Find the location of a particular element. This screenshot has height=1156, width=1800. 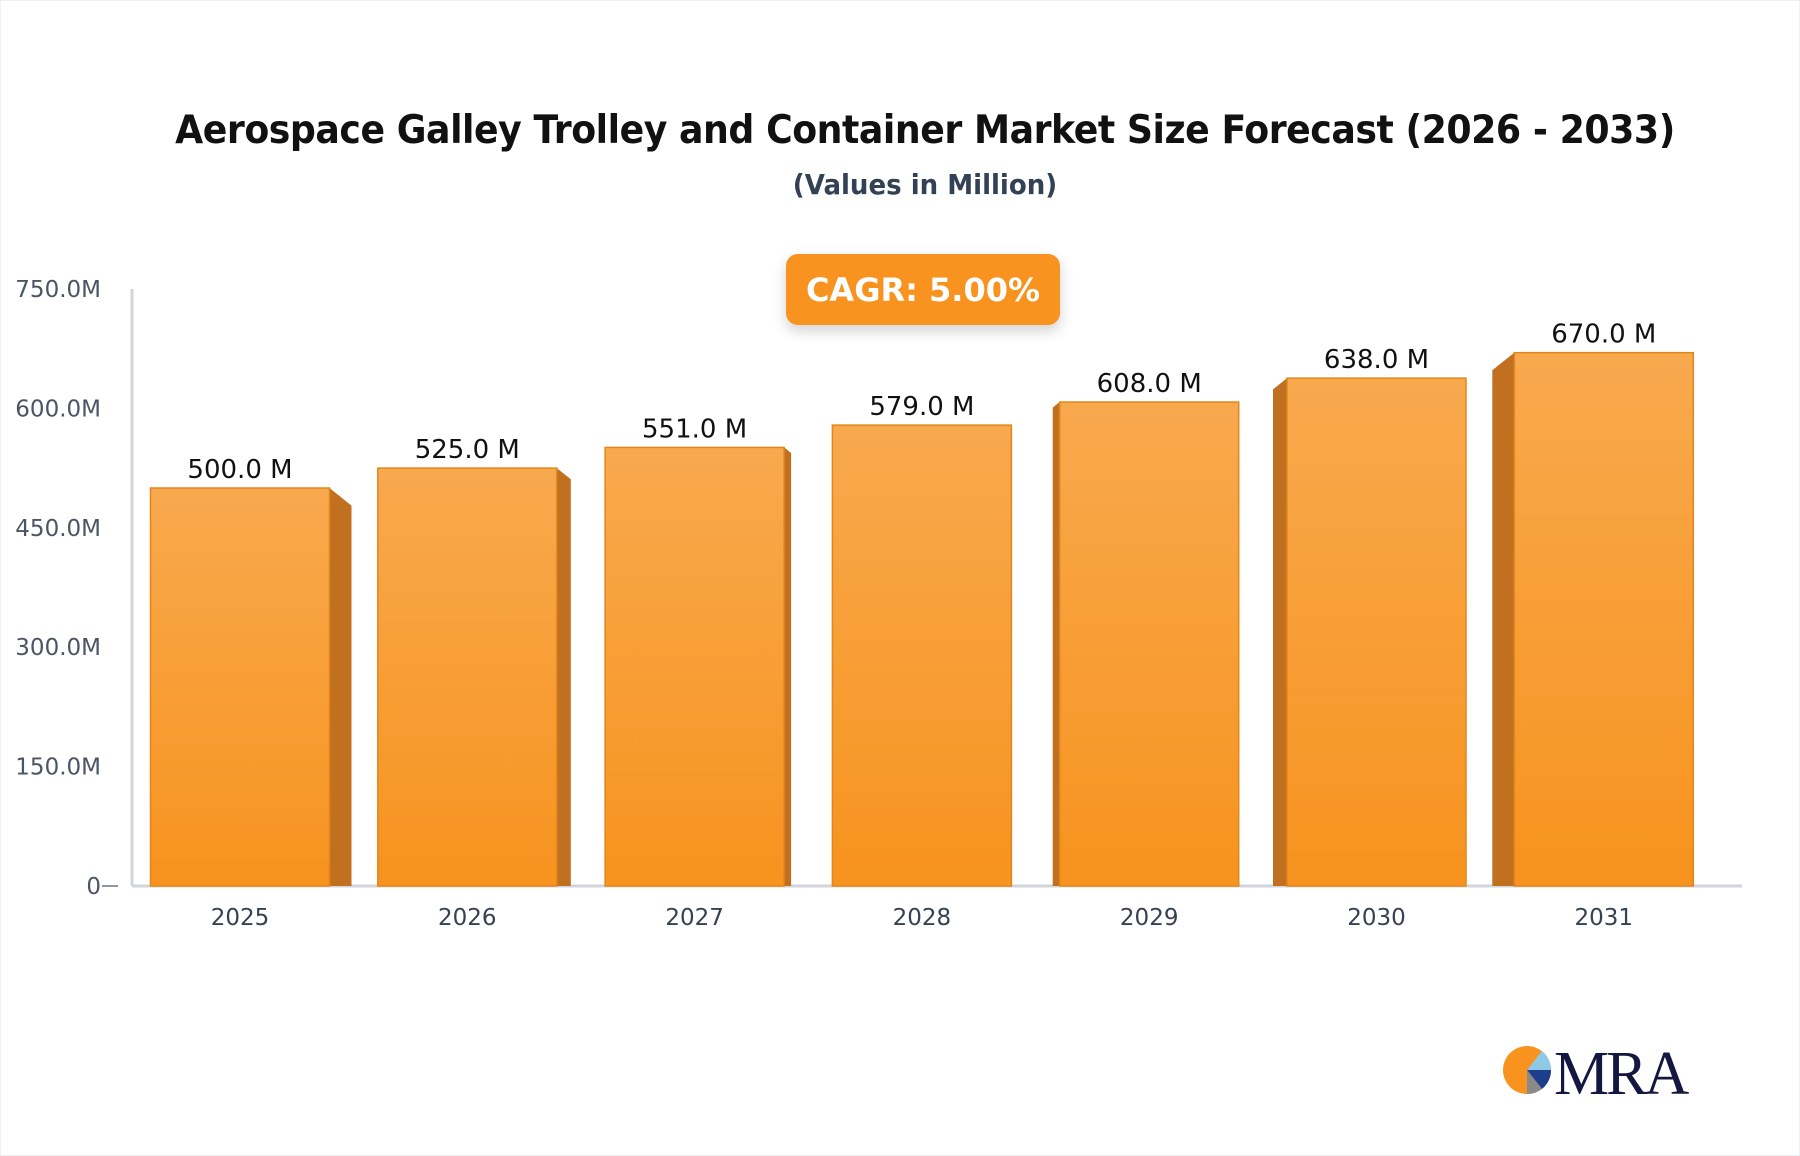

mra-logo: MRA is located at coordinates (1597, 1072).